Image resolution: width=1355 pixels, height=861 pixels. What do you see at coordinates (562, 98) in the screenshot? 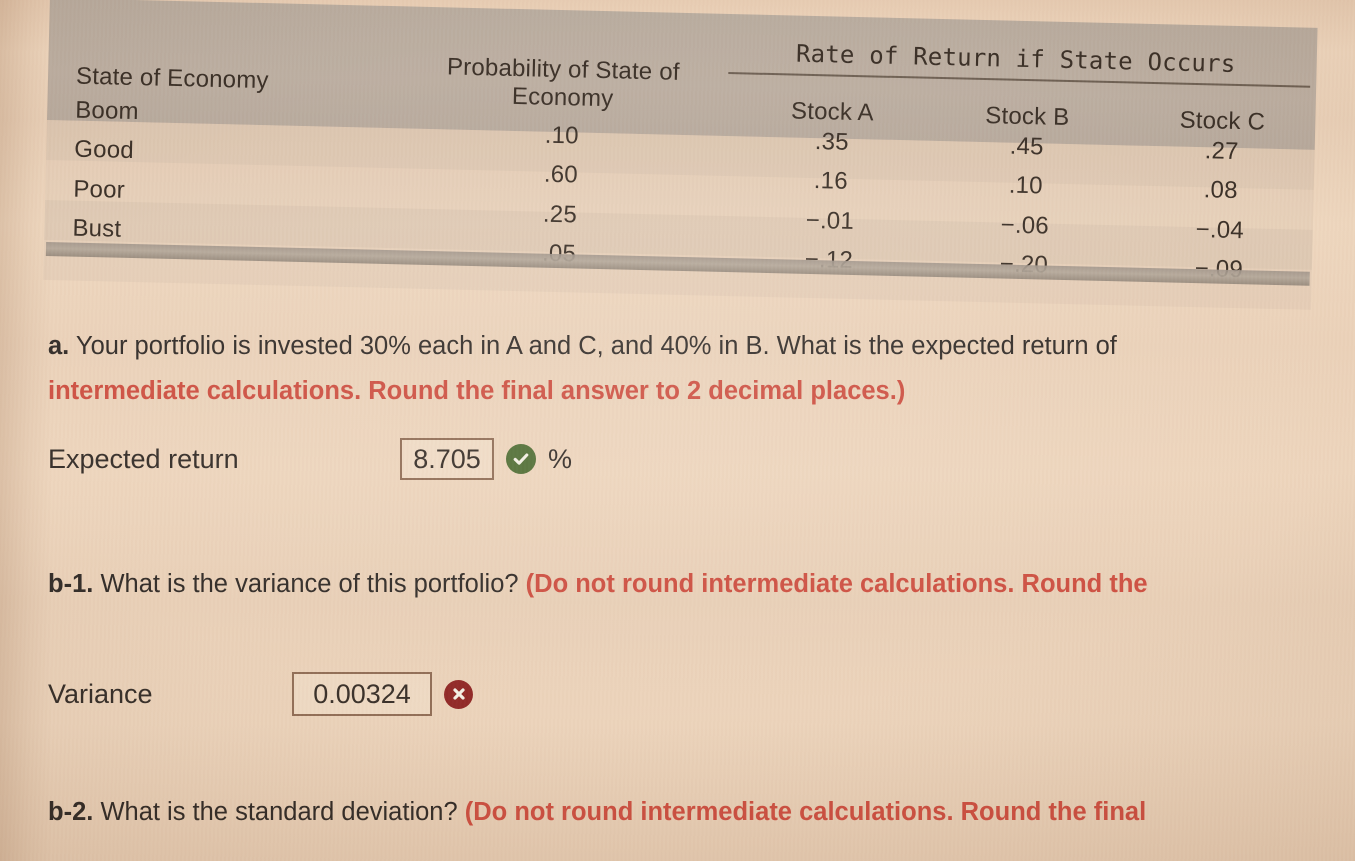
I see `column-header-probability-line2: Economy` at bounding box center [562, 98].